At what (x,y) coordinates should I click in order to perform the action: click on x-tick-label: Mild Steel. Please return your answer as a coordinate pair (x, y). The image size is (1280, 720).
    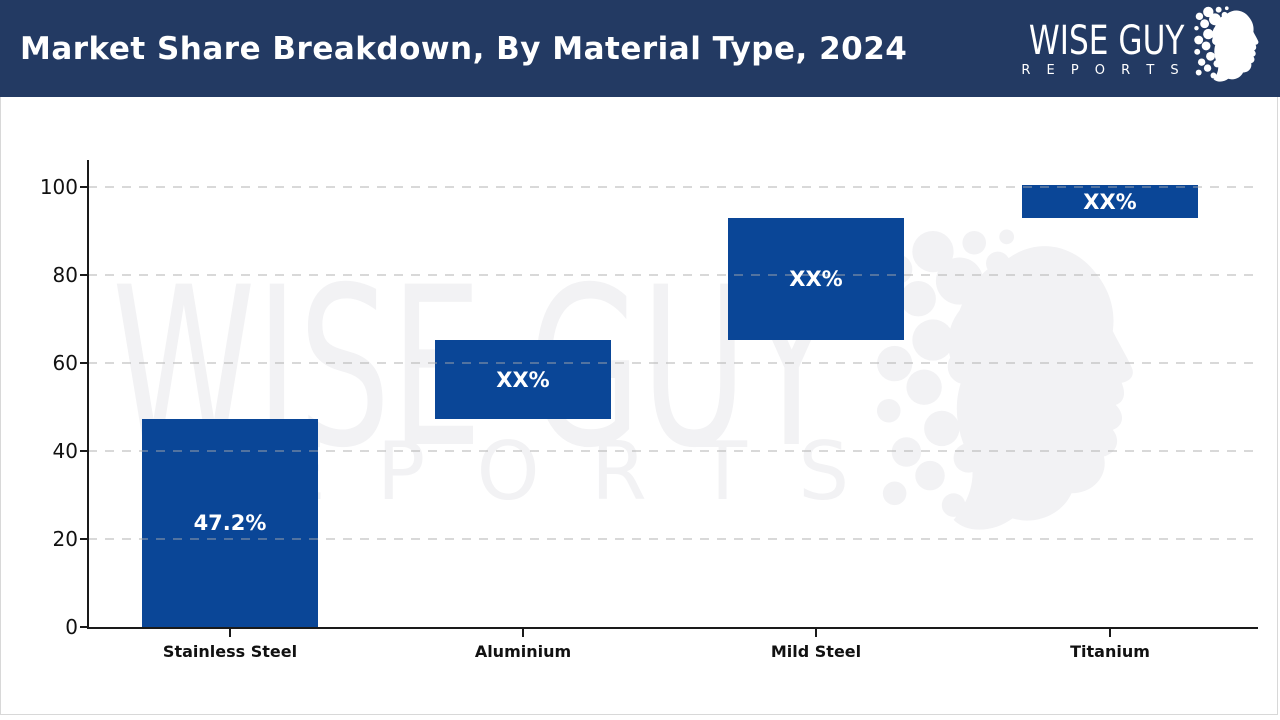
    Looking at the image, I should click on (816, 651).